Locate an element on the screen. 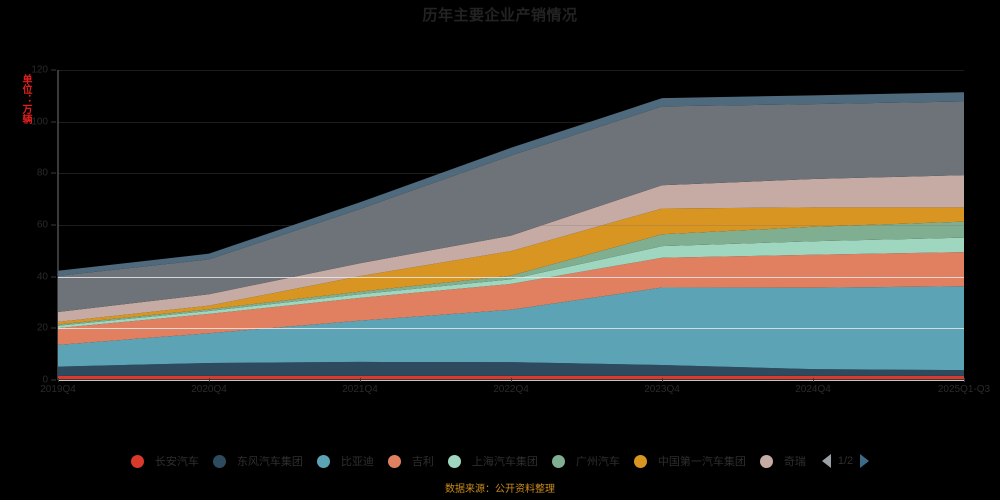  legend-item: 比亚迪 is located at coordinates (343, 461).